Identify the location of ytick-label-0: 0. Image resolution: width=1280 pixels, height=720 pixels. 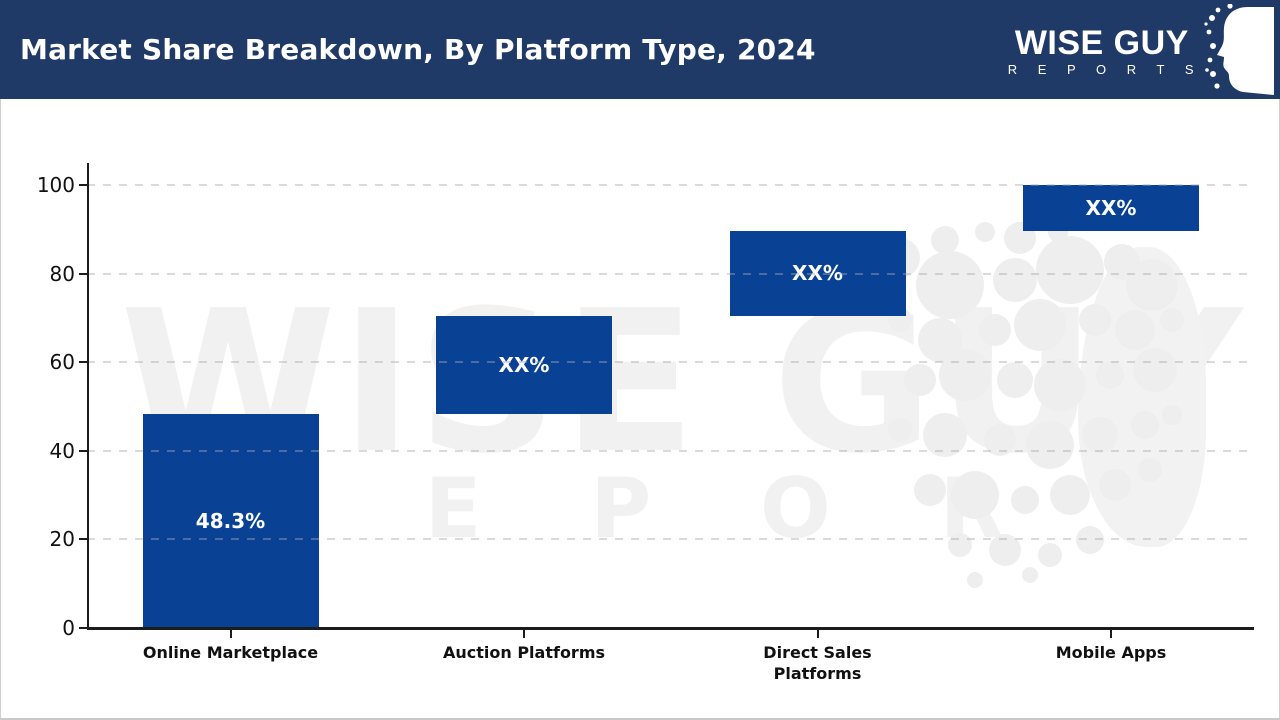
(68, 627).